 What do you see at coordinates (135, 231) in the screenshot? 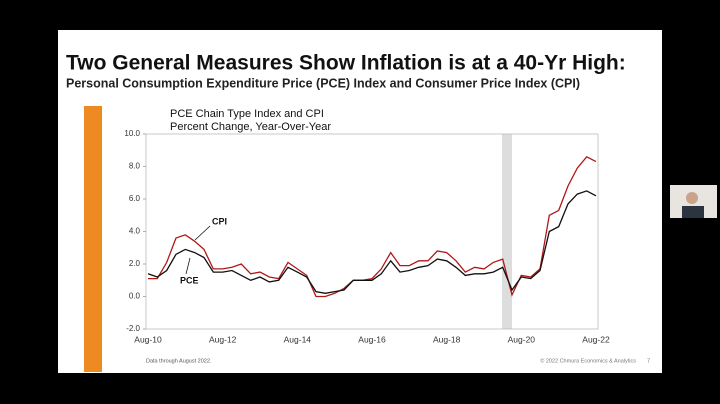
I see `y-tick-label: 4.0` at bounding box center [135, 231].